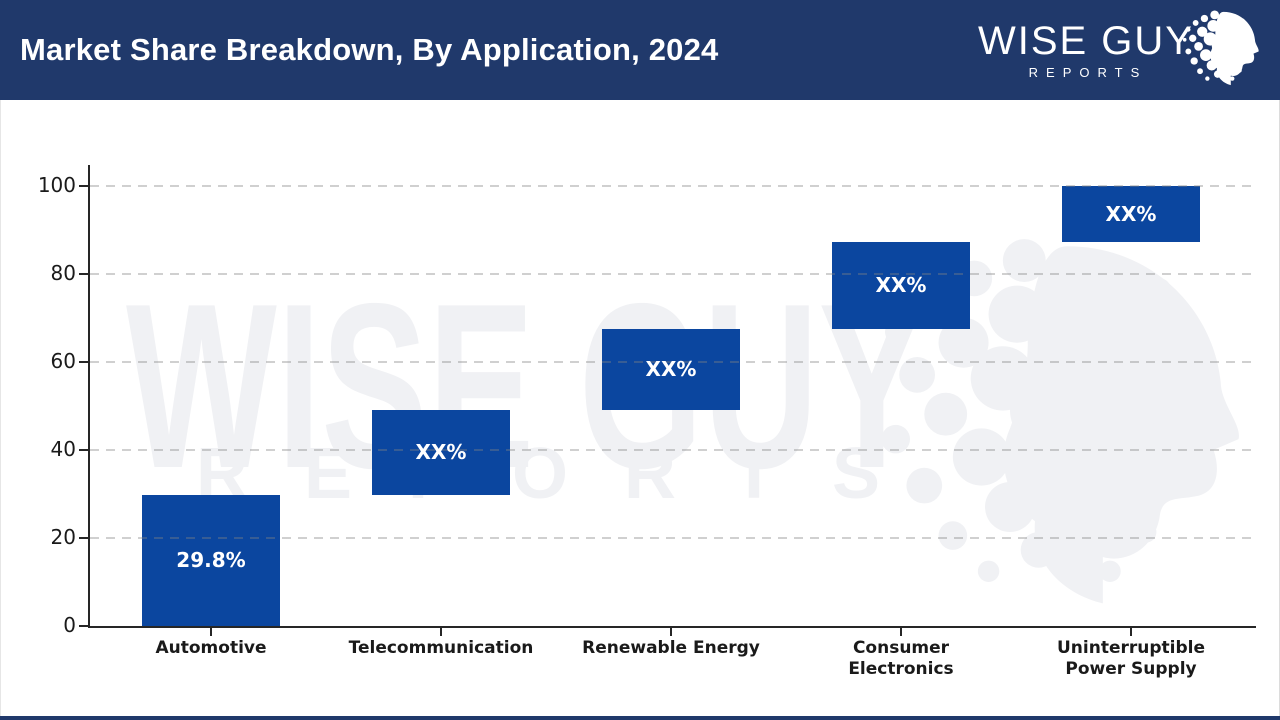 The width and height of the screenshot is (1280, 720). I want to click on y-tick-label: 80, so click(63, 273).